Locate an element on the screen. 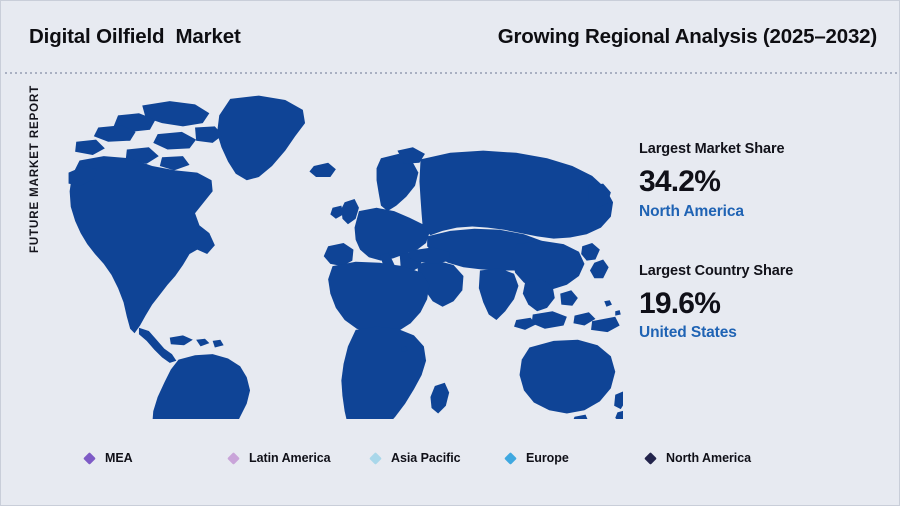 The height and width of the screenshot is (506, 900). stat-label: Largest Market Share is located at coordinates (712, 149).